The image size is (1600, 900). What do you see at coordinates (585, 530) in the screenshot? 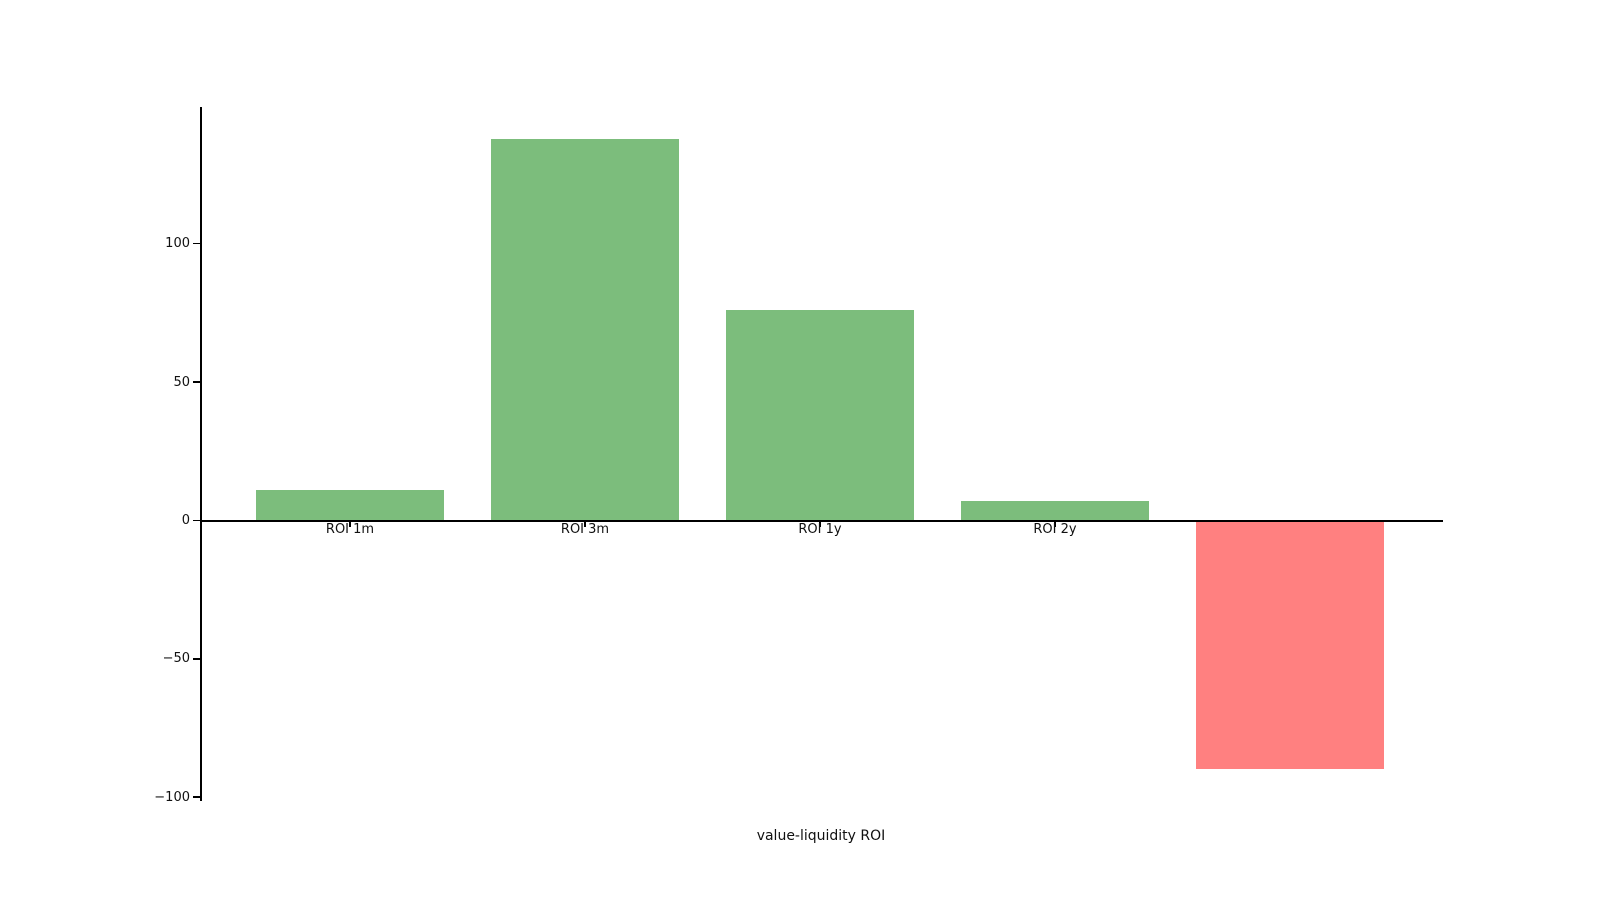
I see `x-tick-label: ROI 3m` at bounding box center [585, 530].